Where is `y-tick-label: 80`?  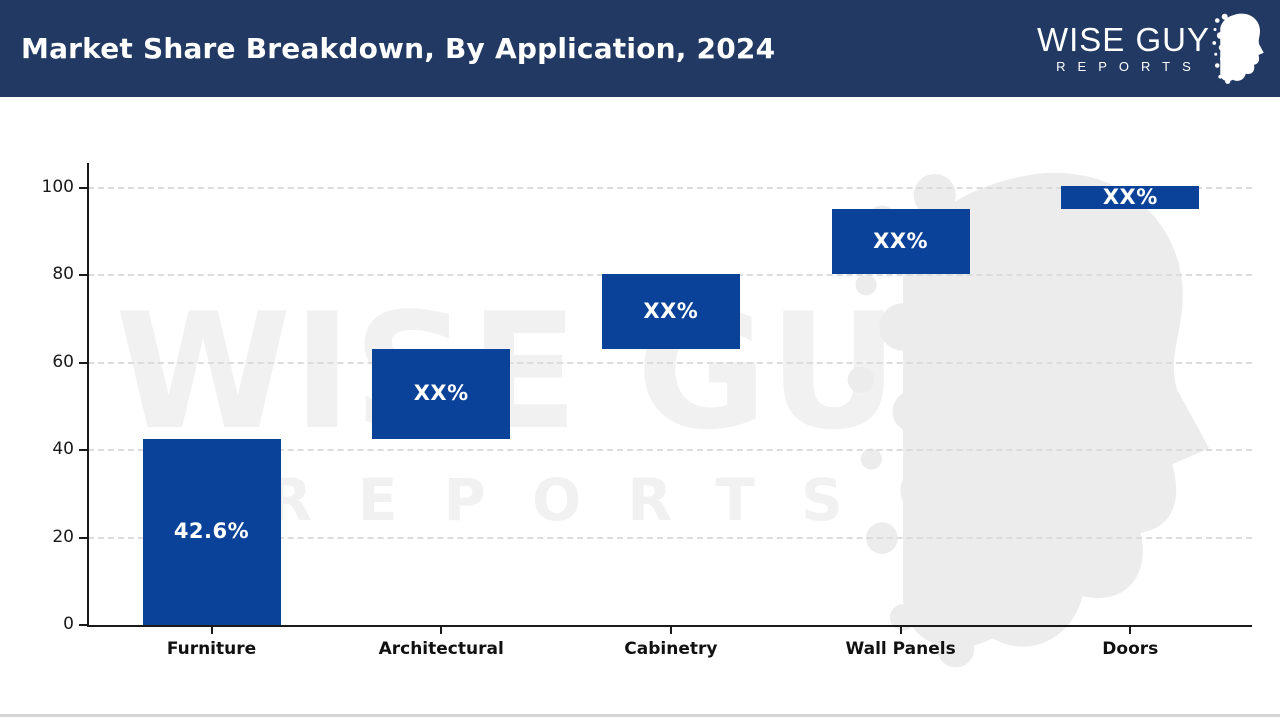
y-tick-label: 80 is located at coordinates (63, 274).